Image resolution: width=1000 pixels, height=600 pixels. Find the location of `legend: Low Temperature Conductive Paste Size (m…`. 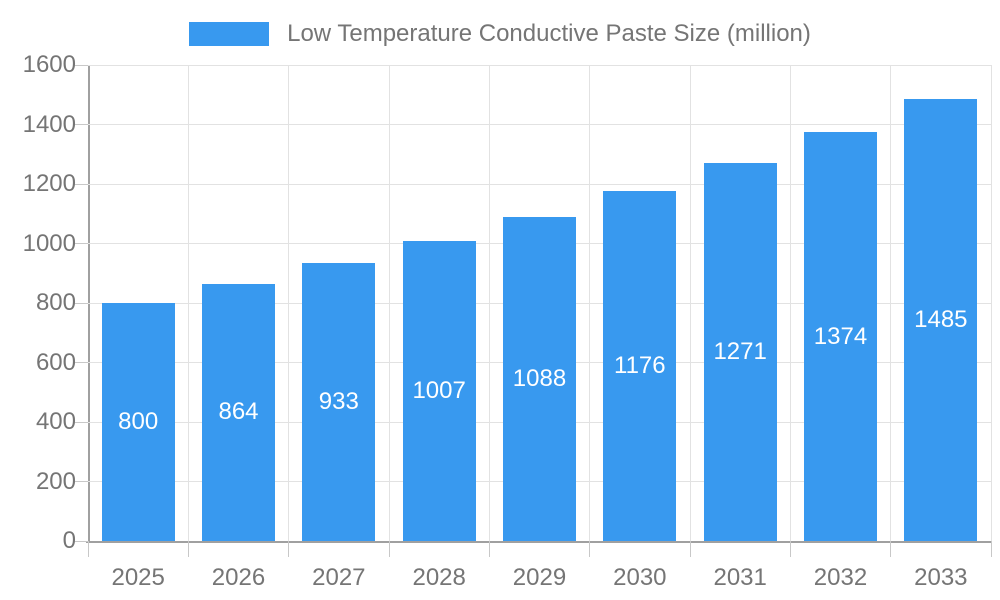

legend: Low Temperature Conductive Paste Size (m… is located at coordinates (500, 34).